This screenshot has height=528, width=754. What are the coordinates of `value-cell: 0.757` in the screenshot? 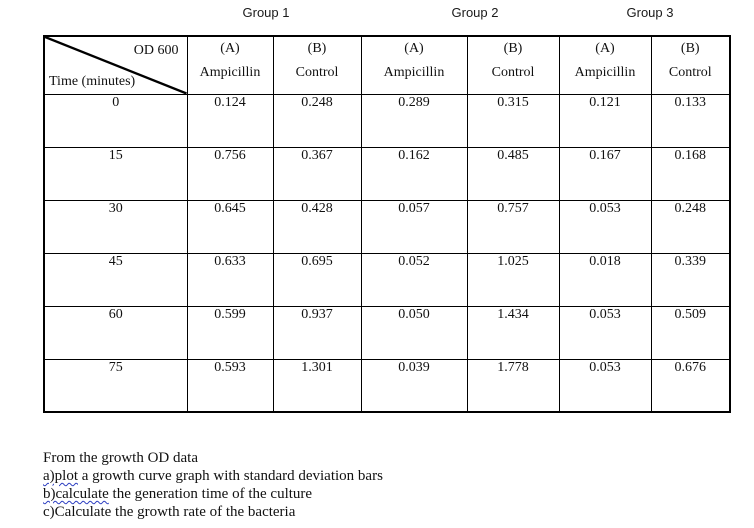 It's located at (513, 226).